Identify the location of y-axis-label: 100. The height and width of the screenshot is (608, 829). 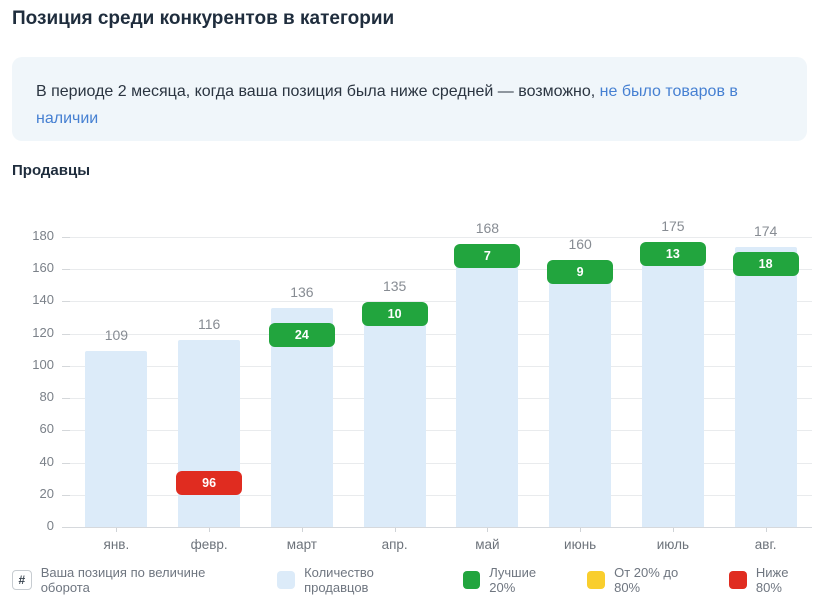
(43, 364).